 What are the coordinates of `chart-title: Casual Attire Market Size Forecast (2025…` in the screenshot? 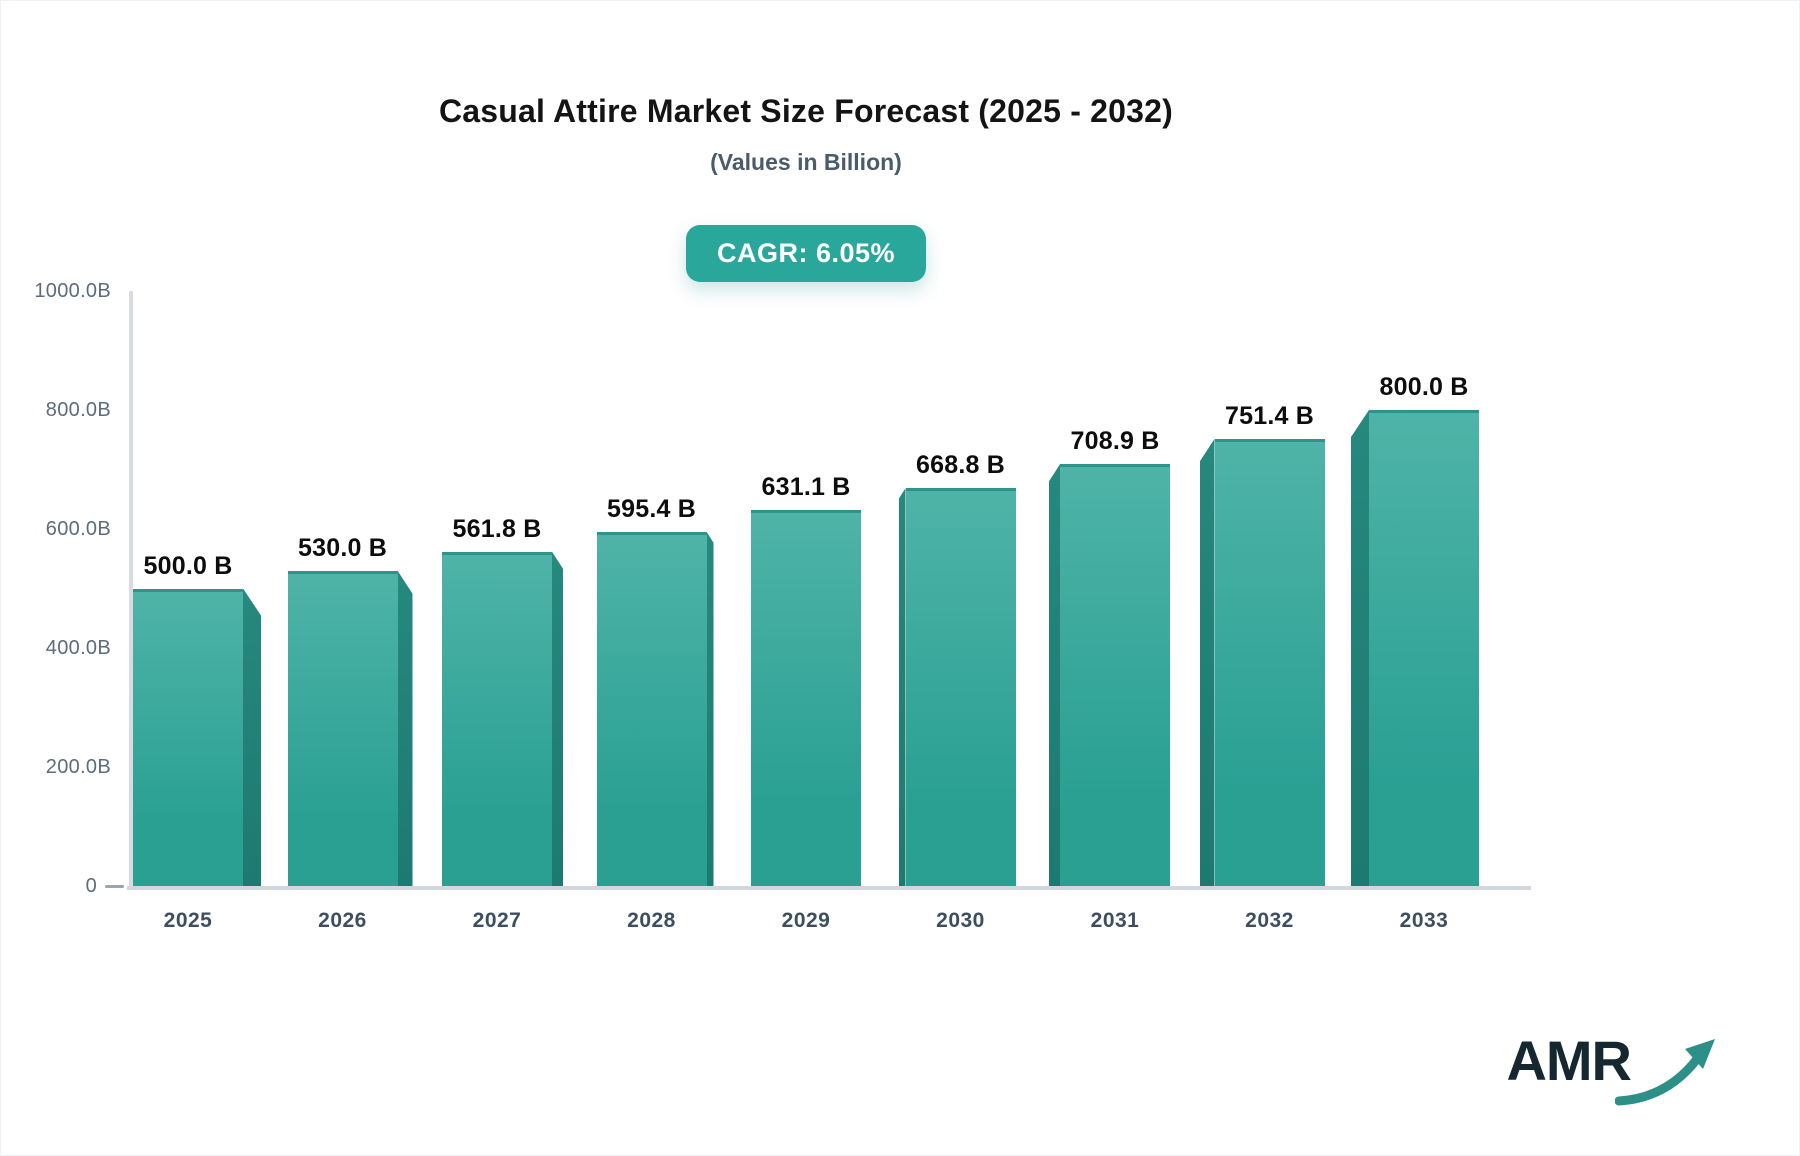 It's located at (806, 111).